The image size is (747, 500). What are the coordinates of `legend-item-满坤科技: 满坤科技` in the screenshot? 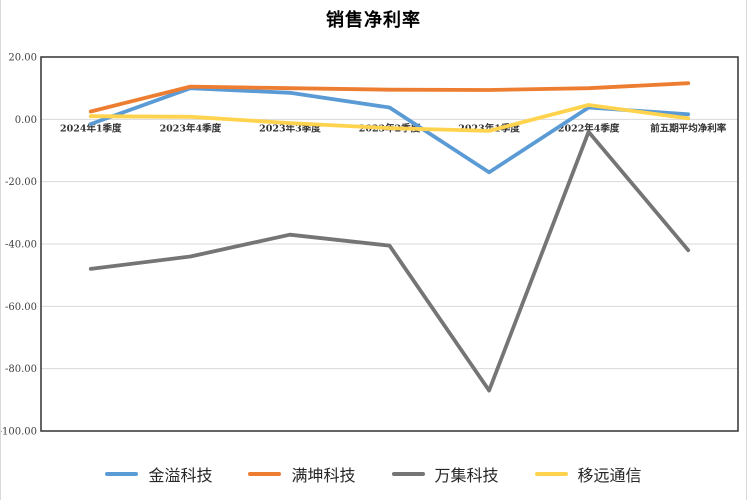 It's located at (302, 474).